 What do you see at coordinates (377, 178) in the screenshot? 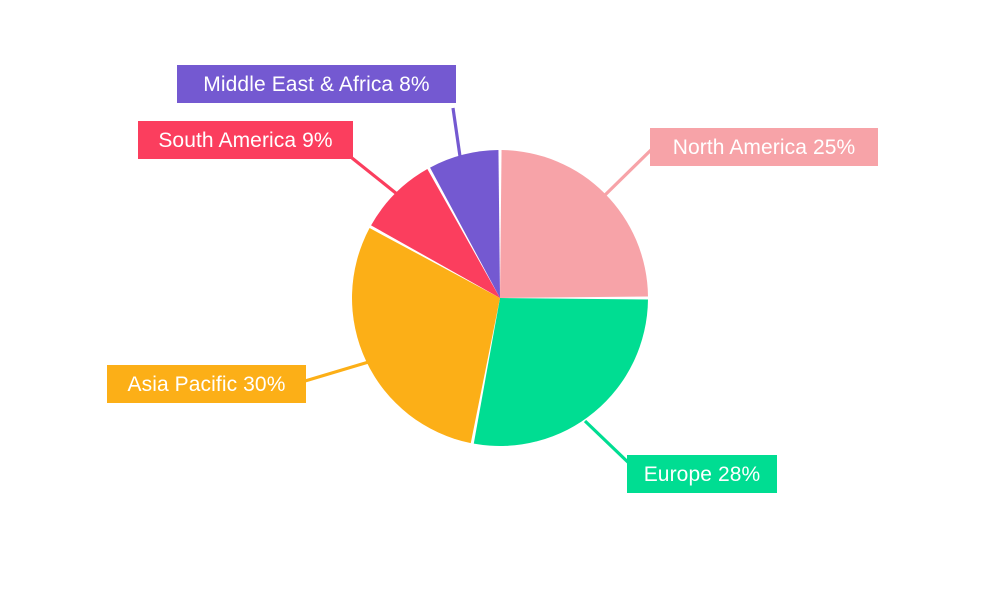
I see `leader-line-south-america` at bounding box center [377, 178].